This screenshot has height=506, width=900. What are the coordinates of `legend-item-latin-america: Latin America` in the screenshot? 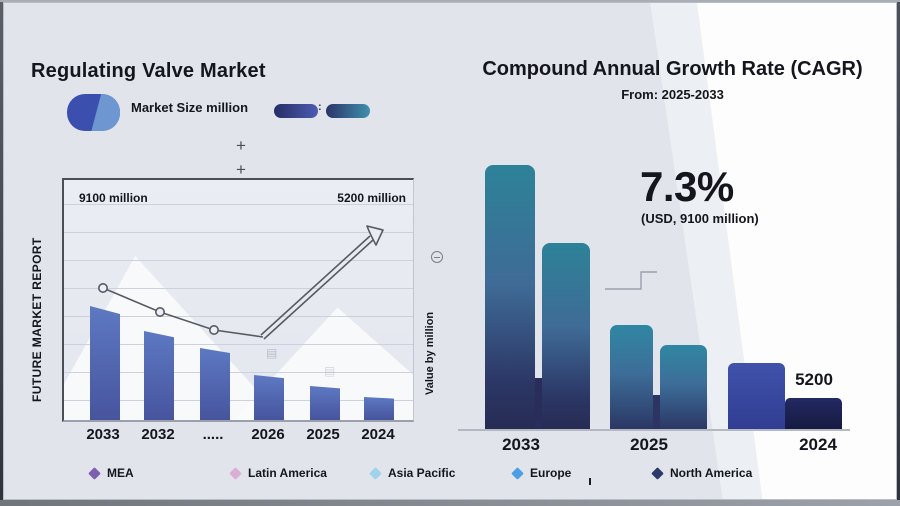 It's located at (278, 473).